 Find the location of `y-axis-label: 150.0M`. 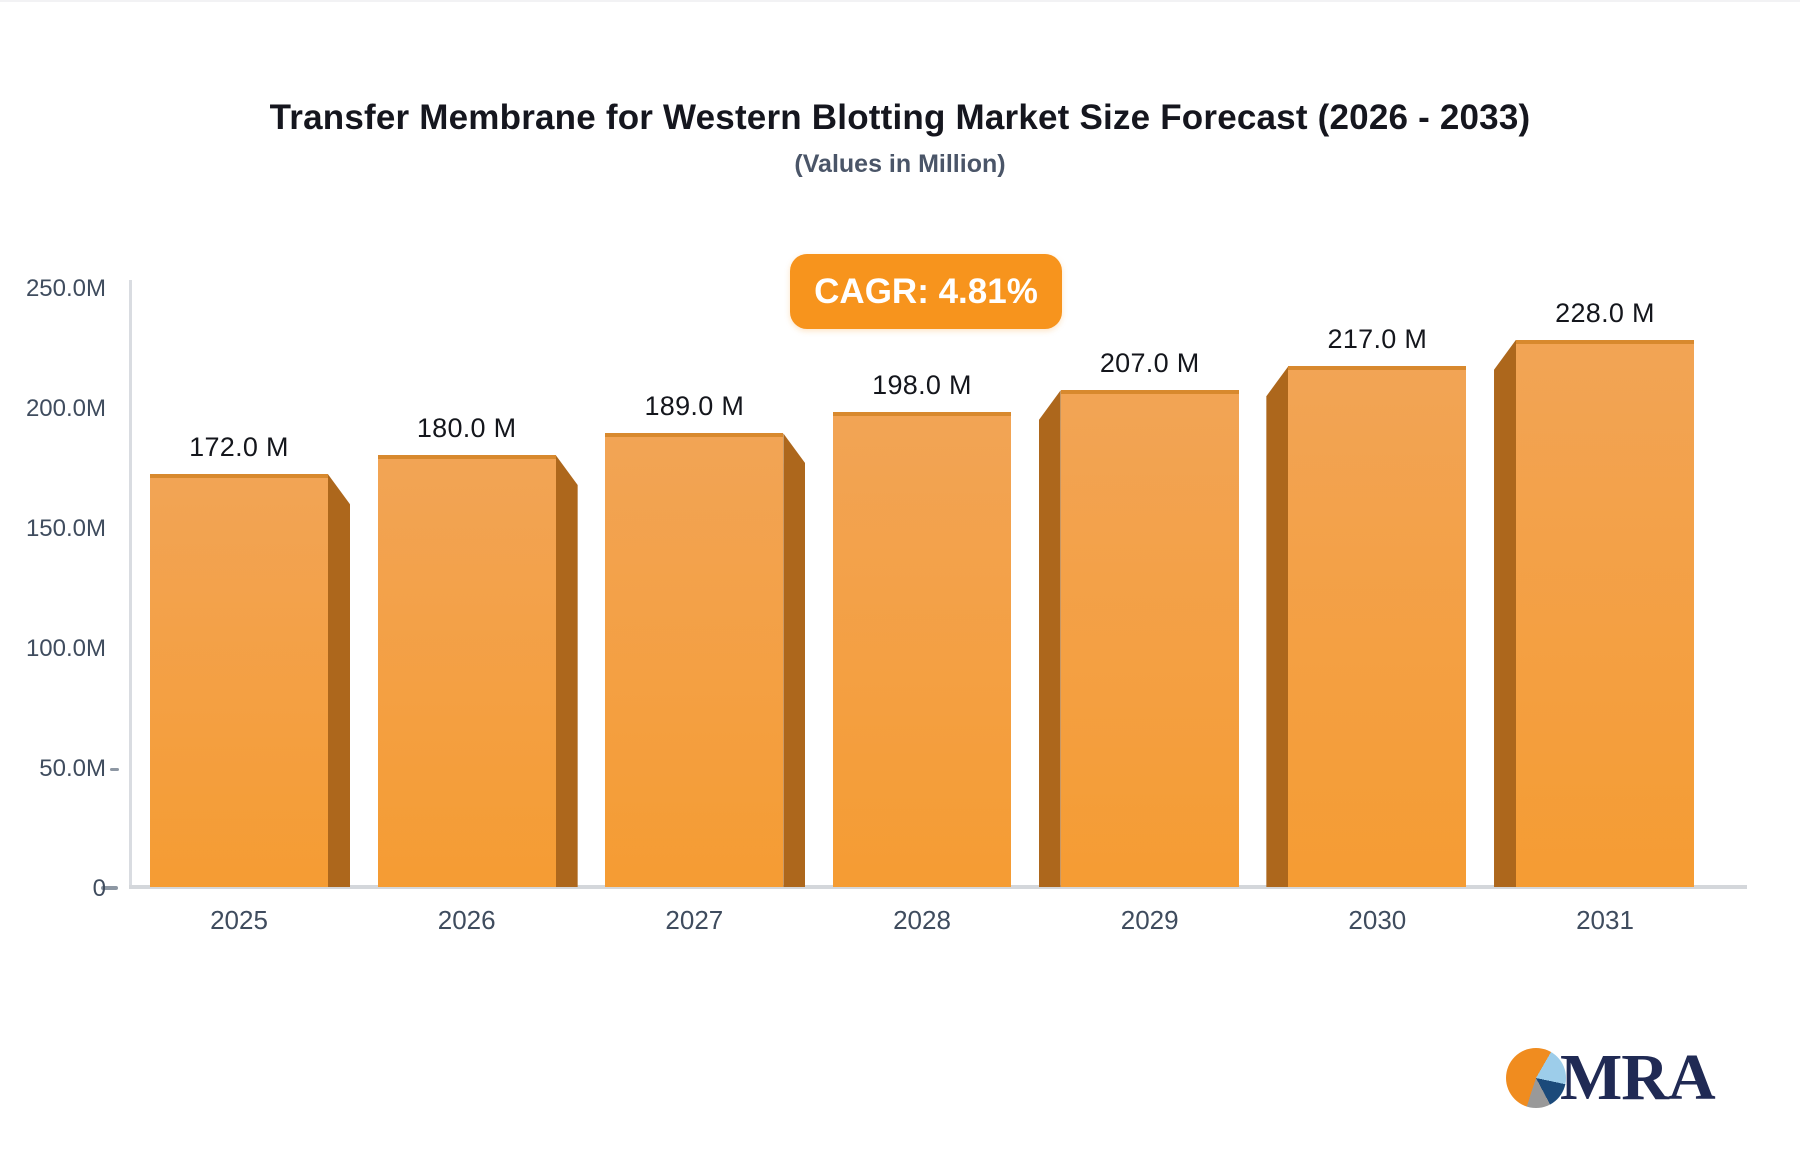

y-axis-label: 150.0M is located at coordinates (65, 528).